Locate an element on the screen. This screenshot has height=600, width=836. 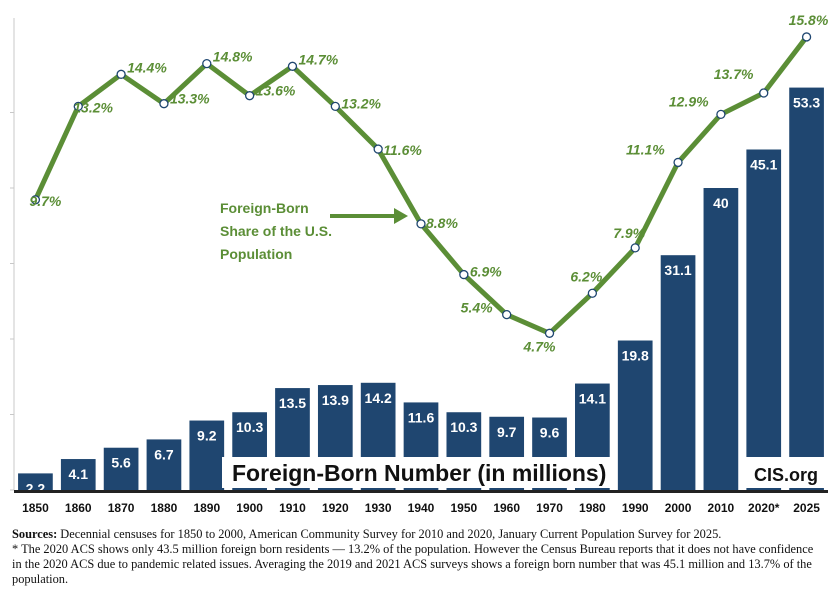
year-label-1890: 1890 is located at coordinates (206, 508).